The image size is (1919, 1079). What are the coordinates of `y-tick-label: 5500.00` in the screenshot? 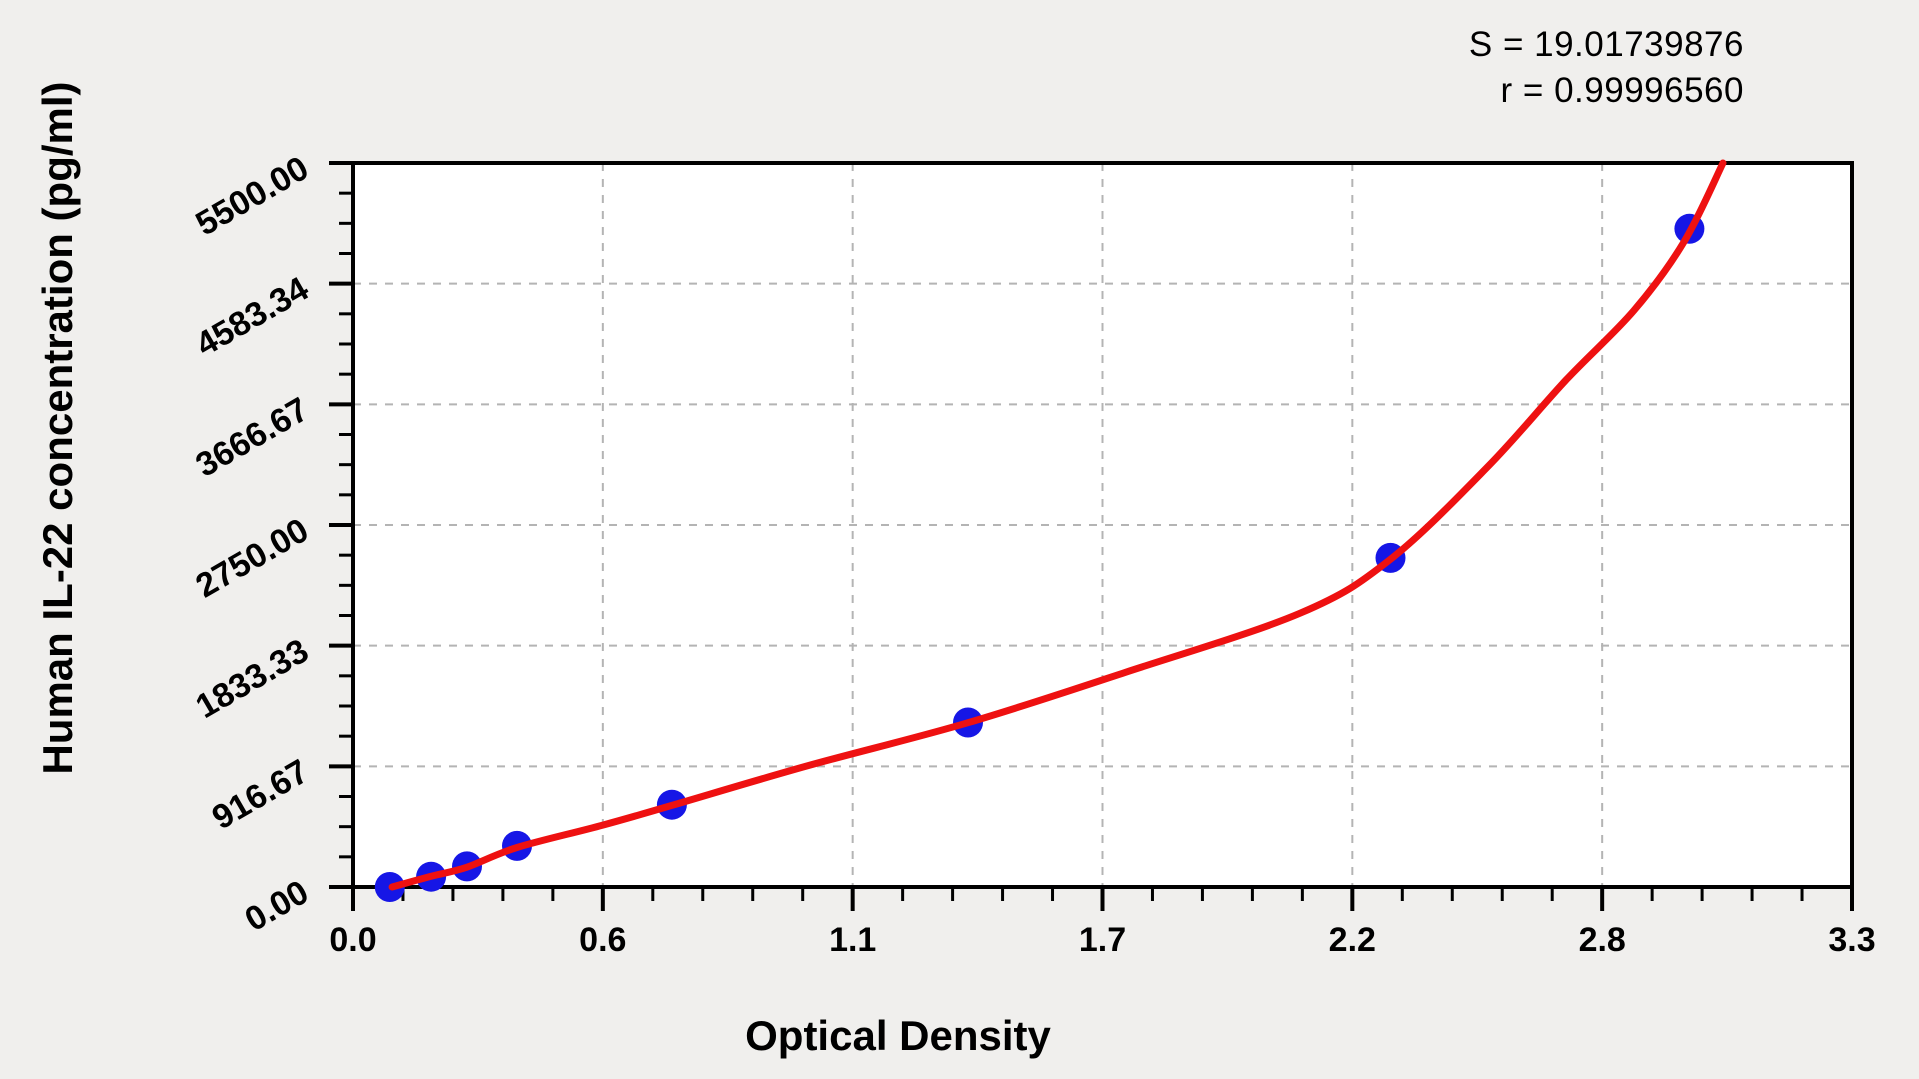 It's located at (252, 196).